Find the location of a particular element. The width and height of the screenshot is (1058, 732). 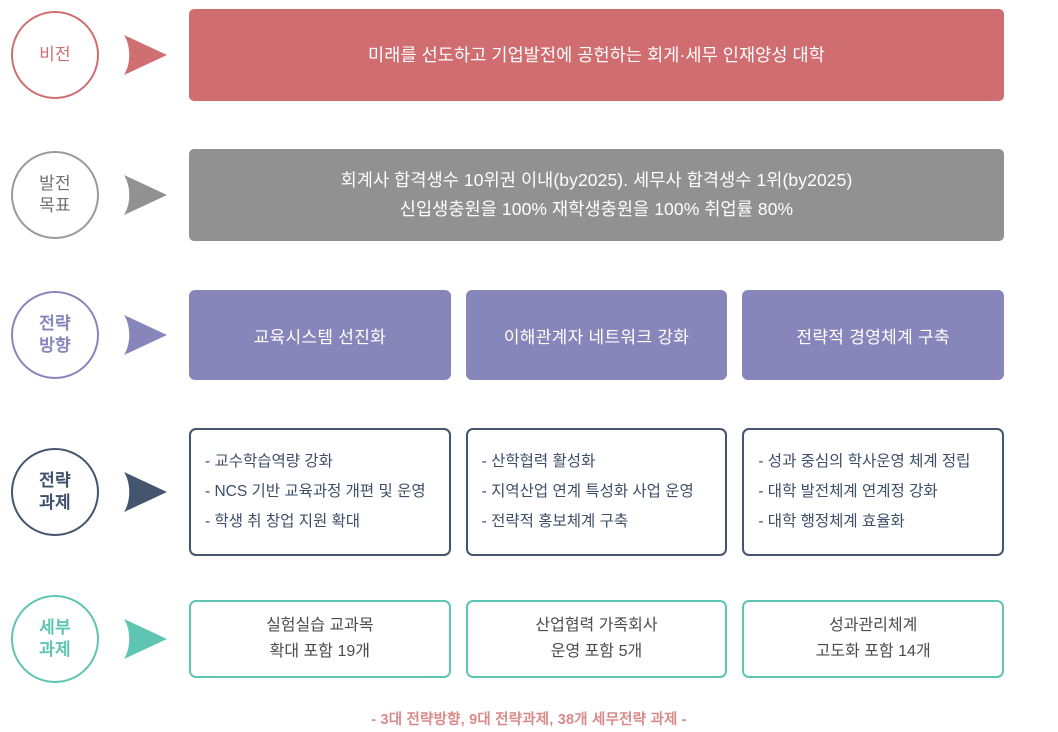

row-content-direction: 교육시스템 선진화 이해관계자 네트워크 강화 전략적 경영체계 구축 is located at coordinates (623, 335).